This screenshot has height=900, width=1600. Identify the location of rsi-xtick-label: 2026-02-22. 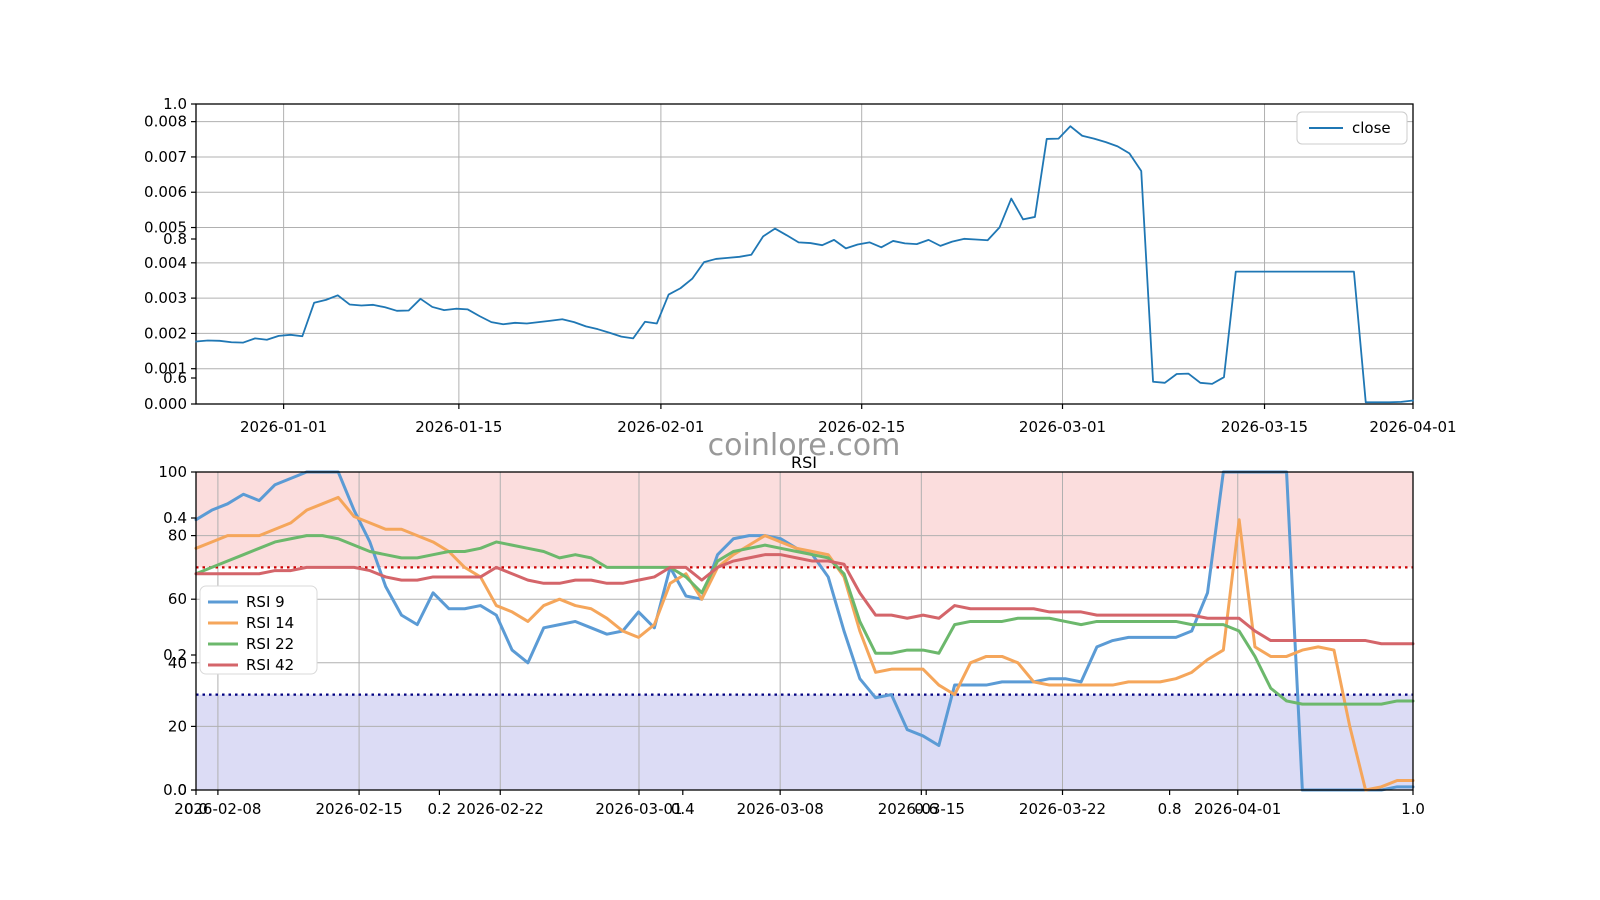
(500, 809).